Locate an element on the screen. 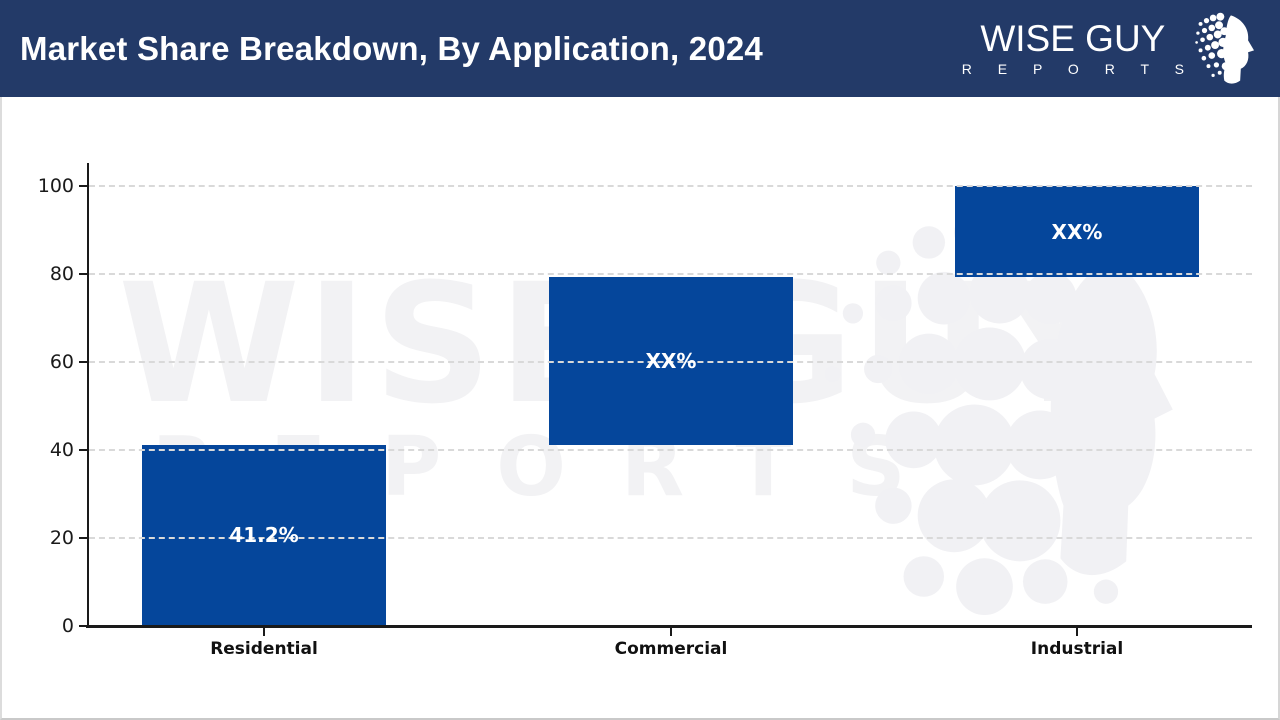  x-category-label: Commercial is located at coordinates (671, 649).